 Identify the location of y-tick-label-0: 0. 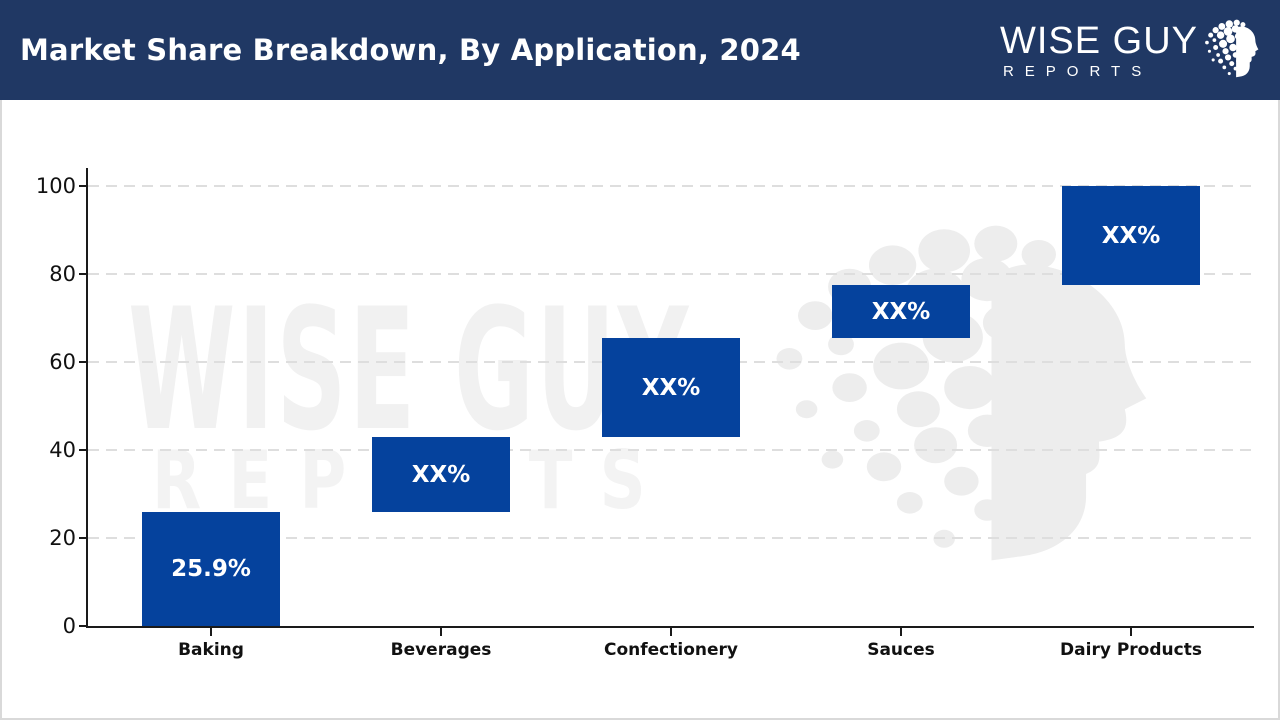
(69, 626).